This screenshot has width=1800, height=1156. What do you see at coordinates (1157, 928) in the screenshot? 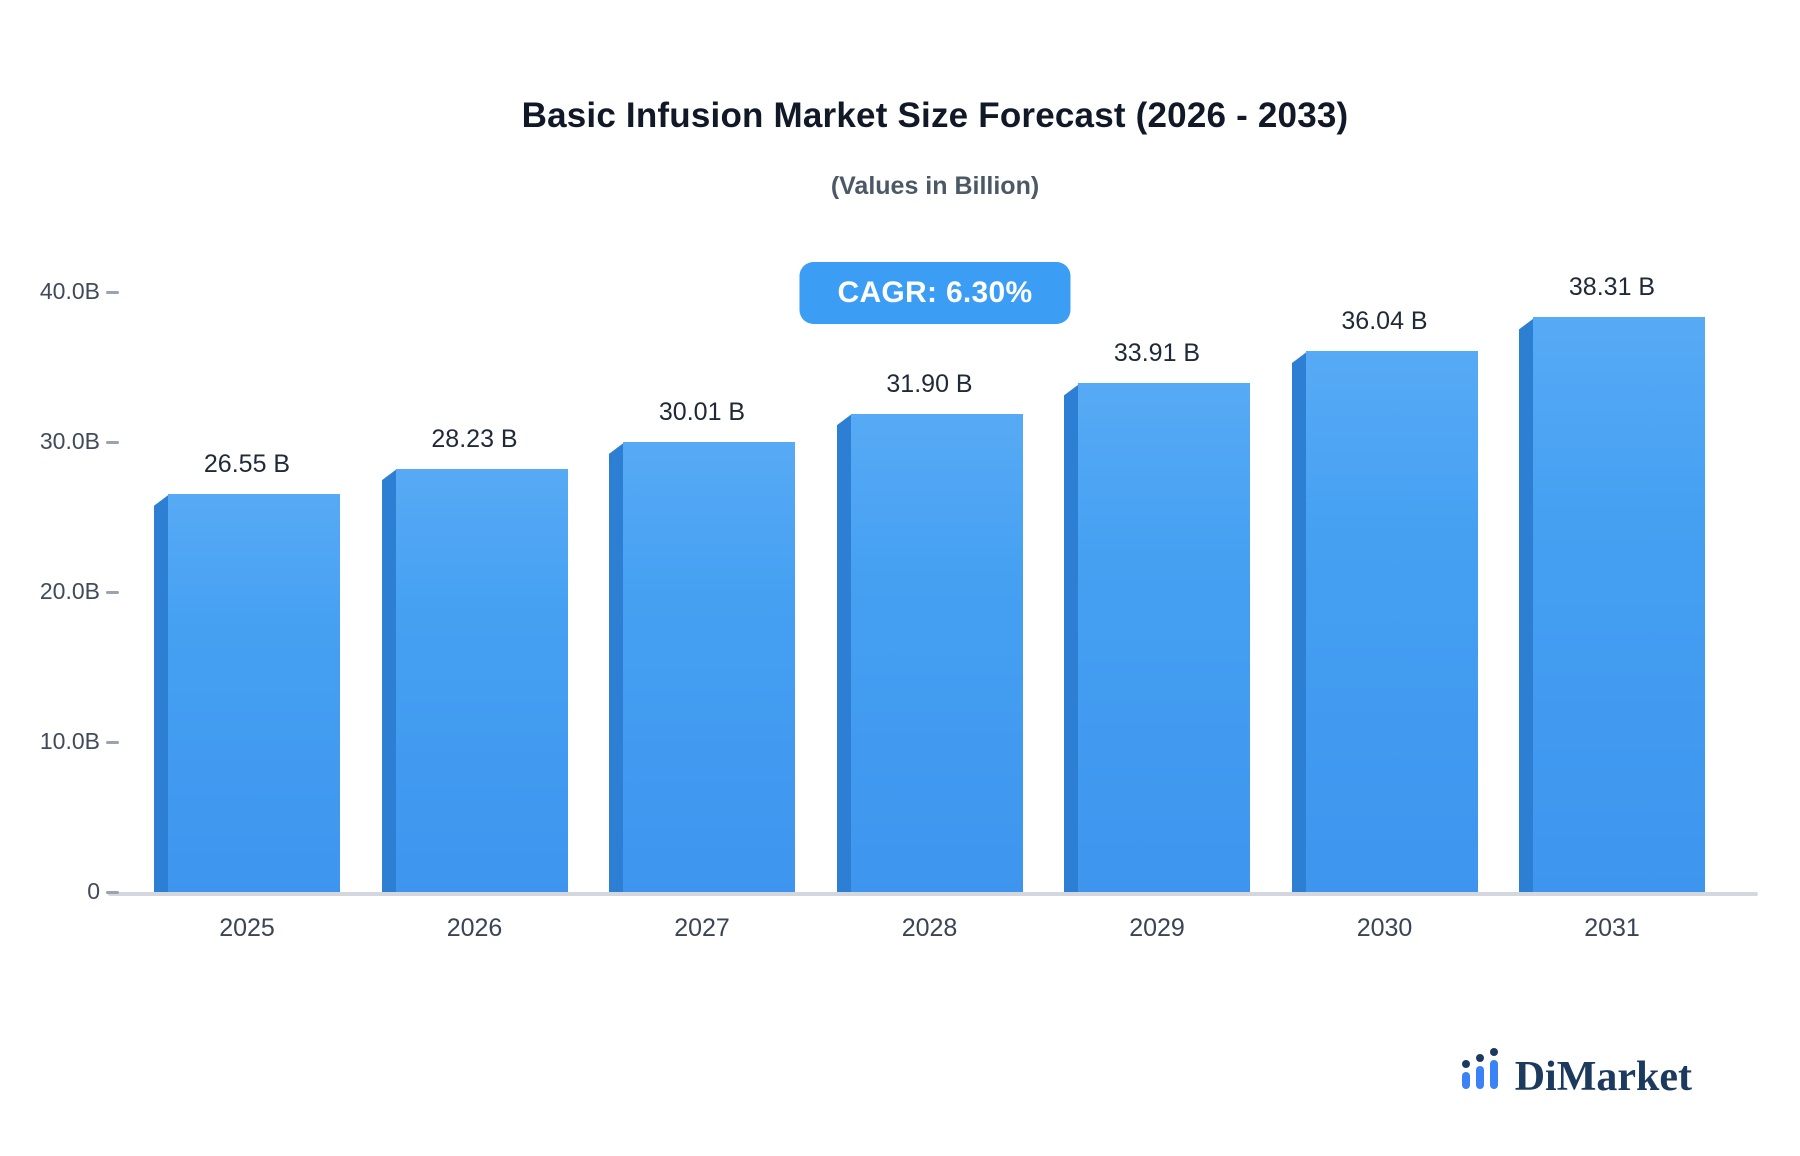
I see `x-axis-label-2029: 2029` at bounding box center [1157, 928].